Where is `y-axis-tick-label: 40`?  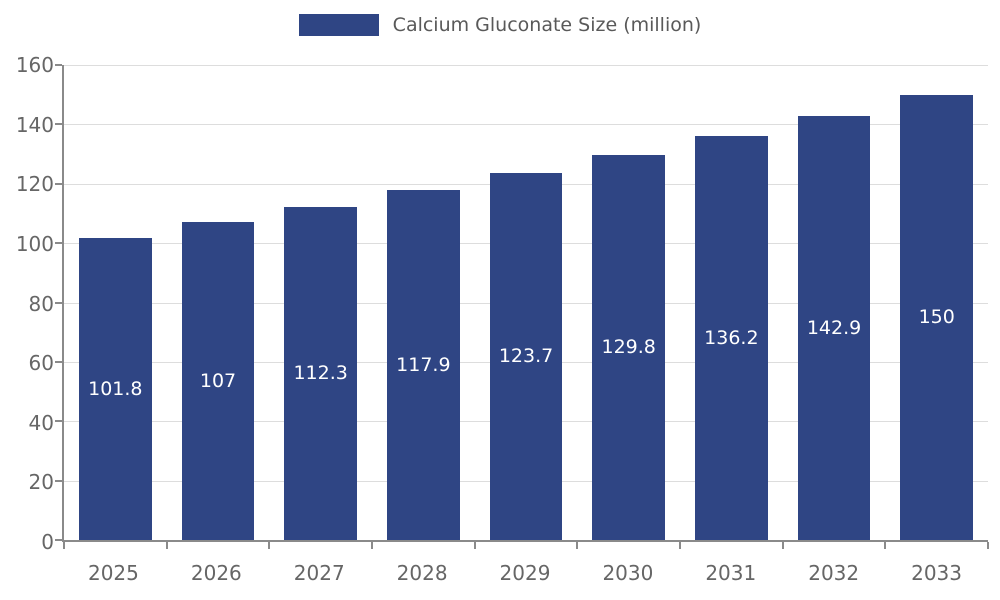 y-axis-tick-label: 40 is located at coordinates (41, 422).